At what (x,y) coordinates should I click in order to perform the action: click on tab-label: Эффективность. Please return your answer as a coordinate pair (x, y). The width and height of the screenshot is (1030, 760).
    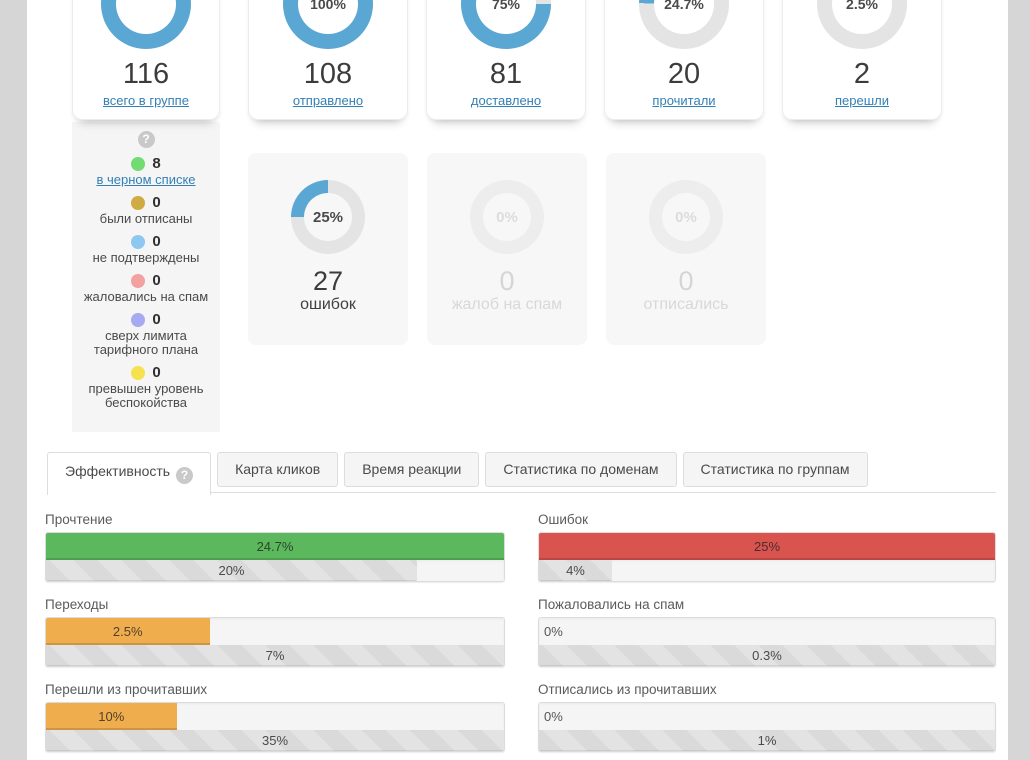
    Looking at the image, I should click on (118, 471).